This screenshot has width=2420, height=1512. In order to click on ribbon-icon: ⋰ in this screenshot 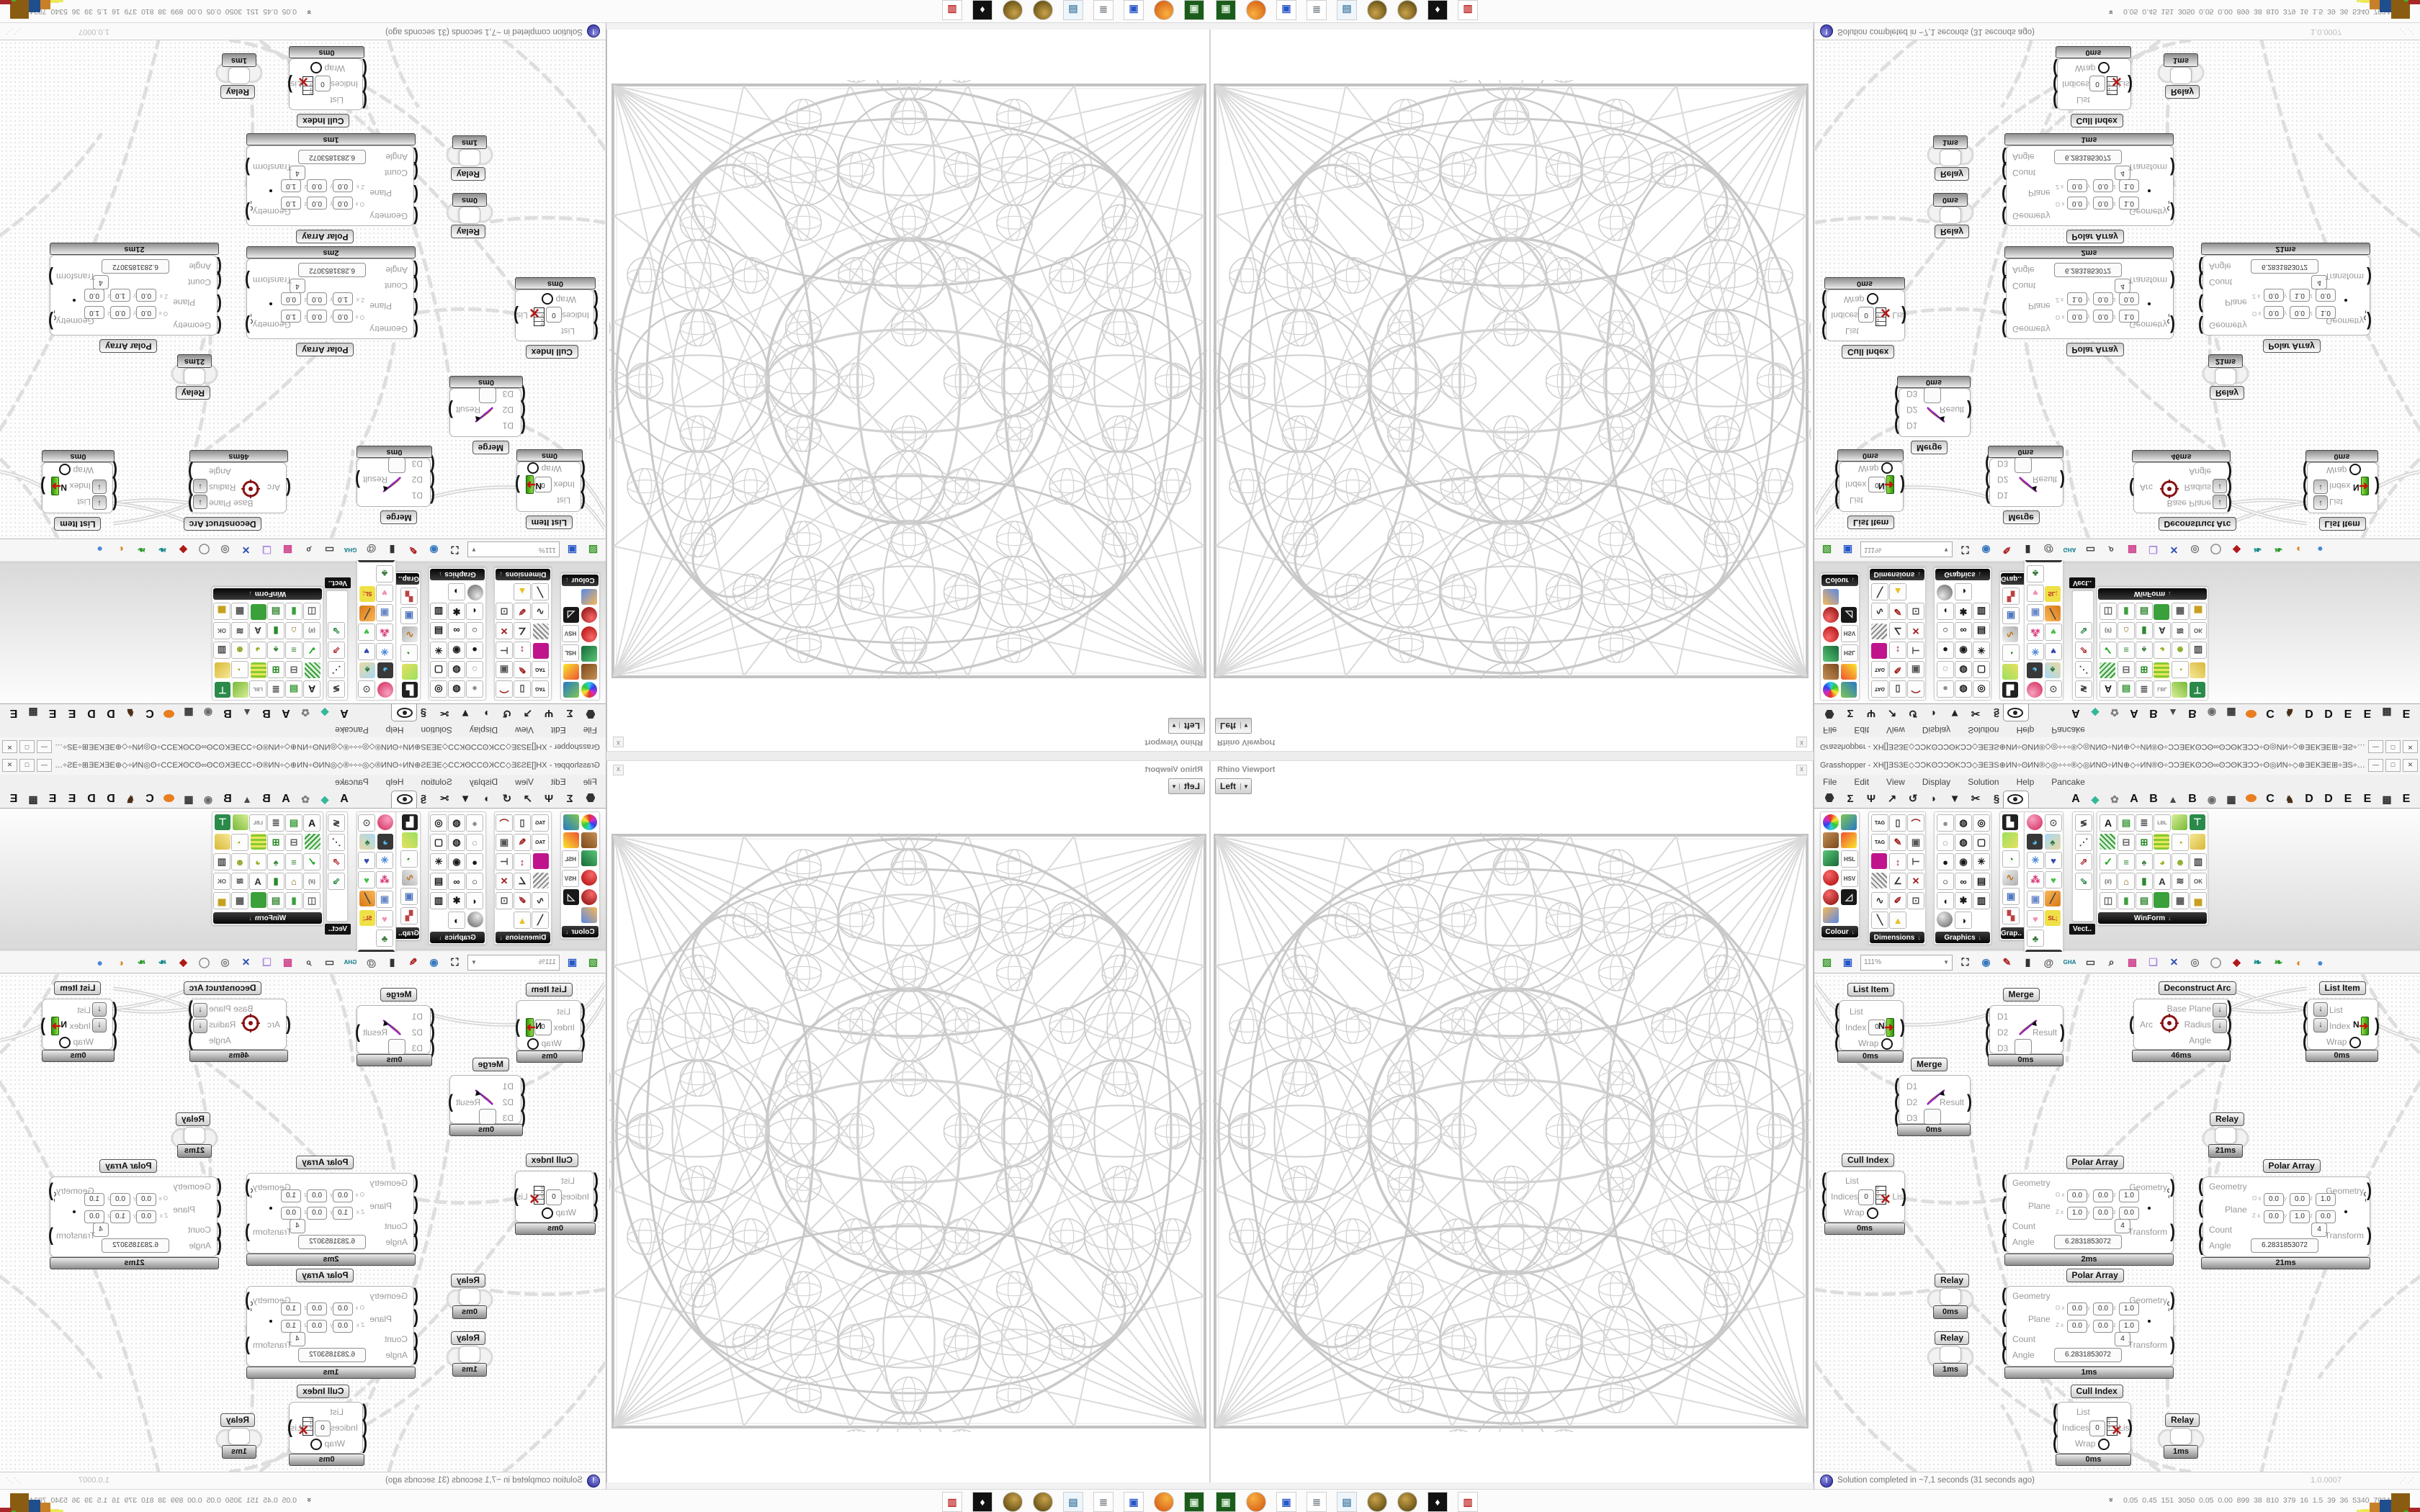, I will do `click(336, 669)`.